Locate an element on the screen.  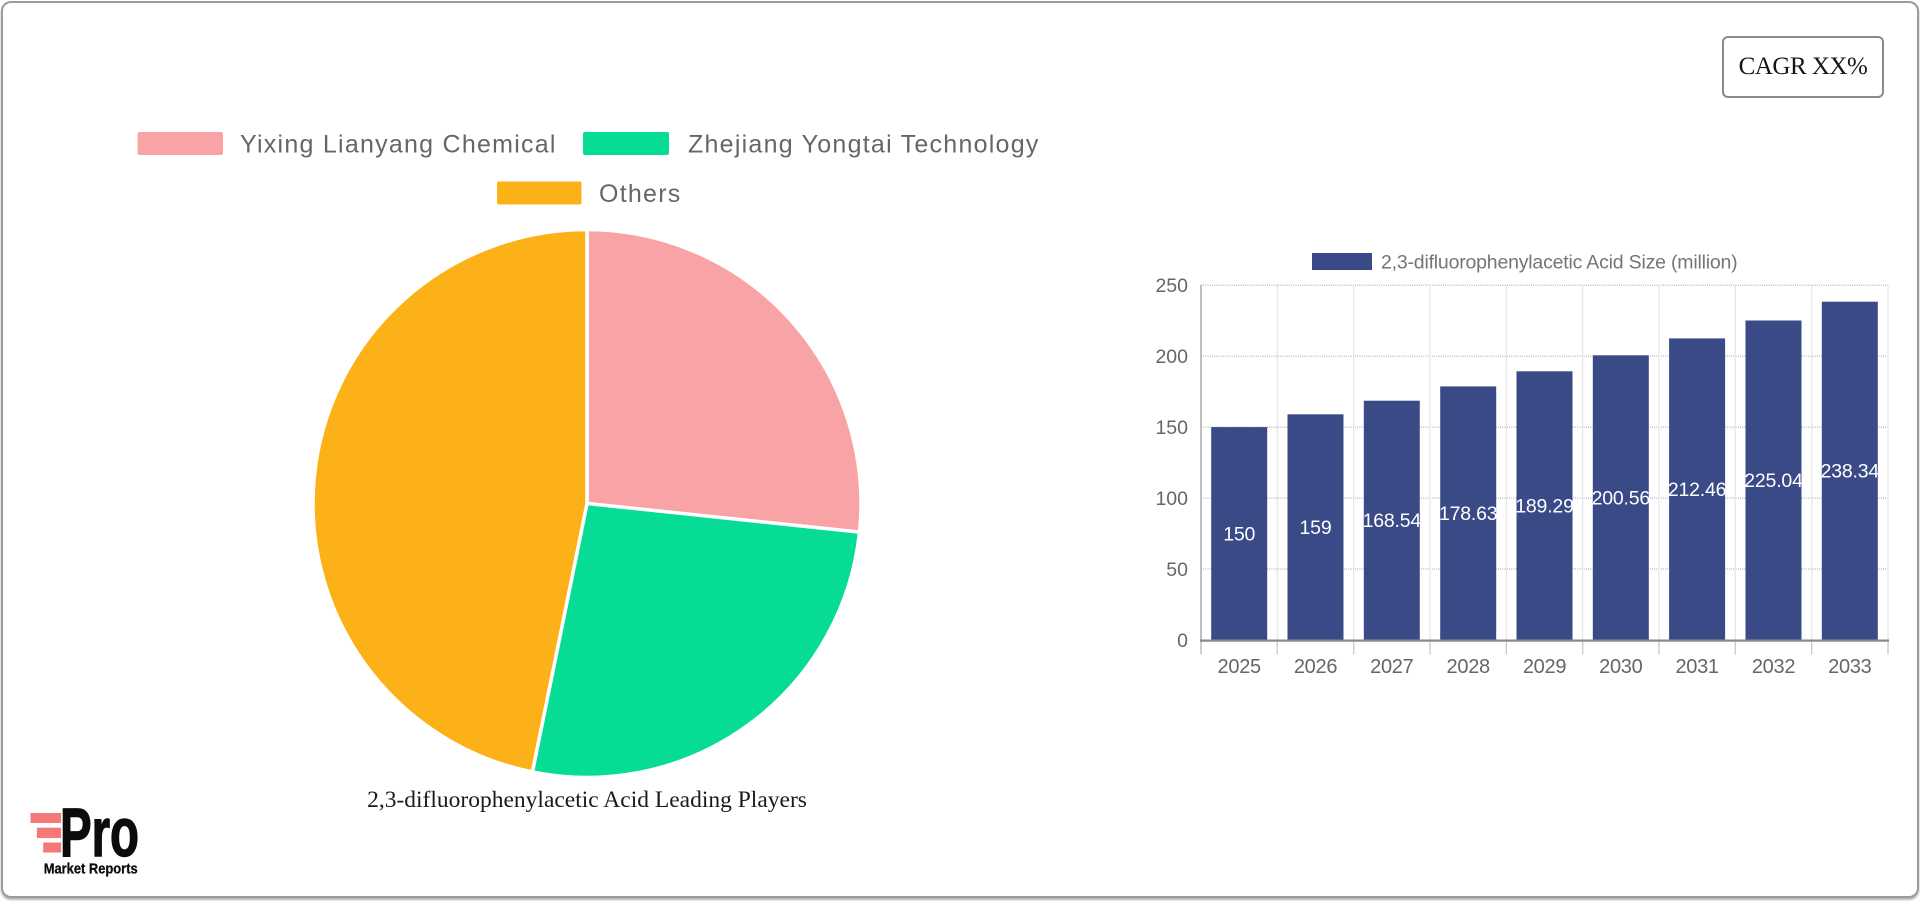
svg-text: 225.04 is located at coordinates (1773, 481).